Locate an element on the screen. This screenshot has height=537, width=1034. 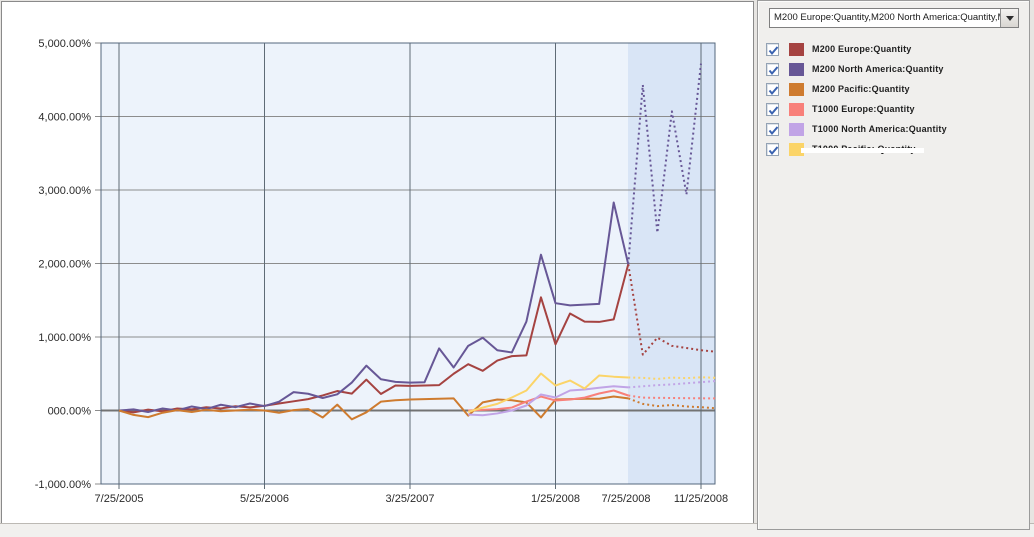
checkbox-m200-north-america is located at coordinates (772, 69).